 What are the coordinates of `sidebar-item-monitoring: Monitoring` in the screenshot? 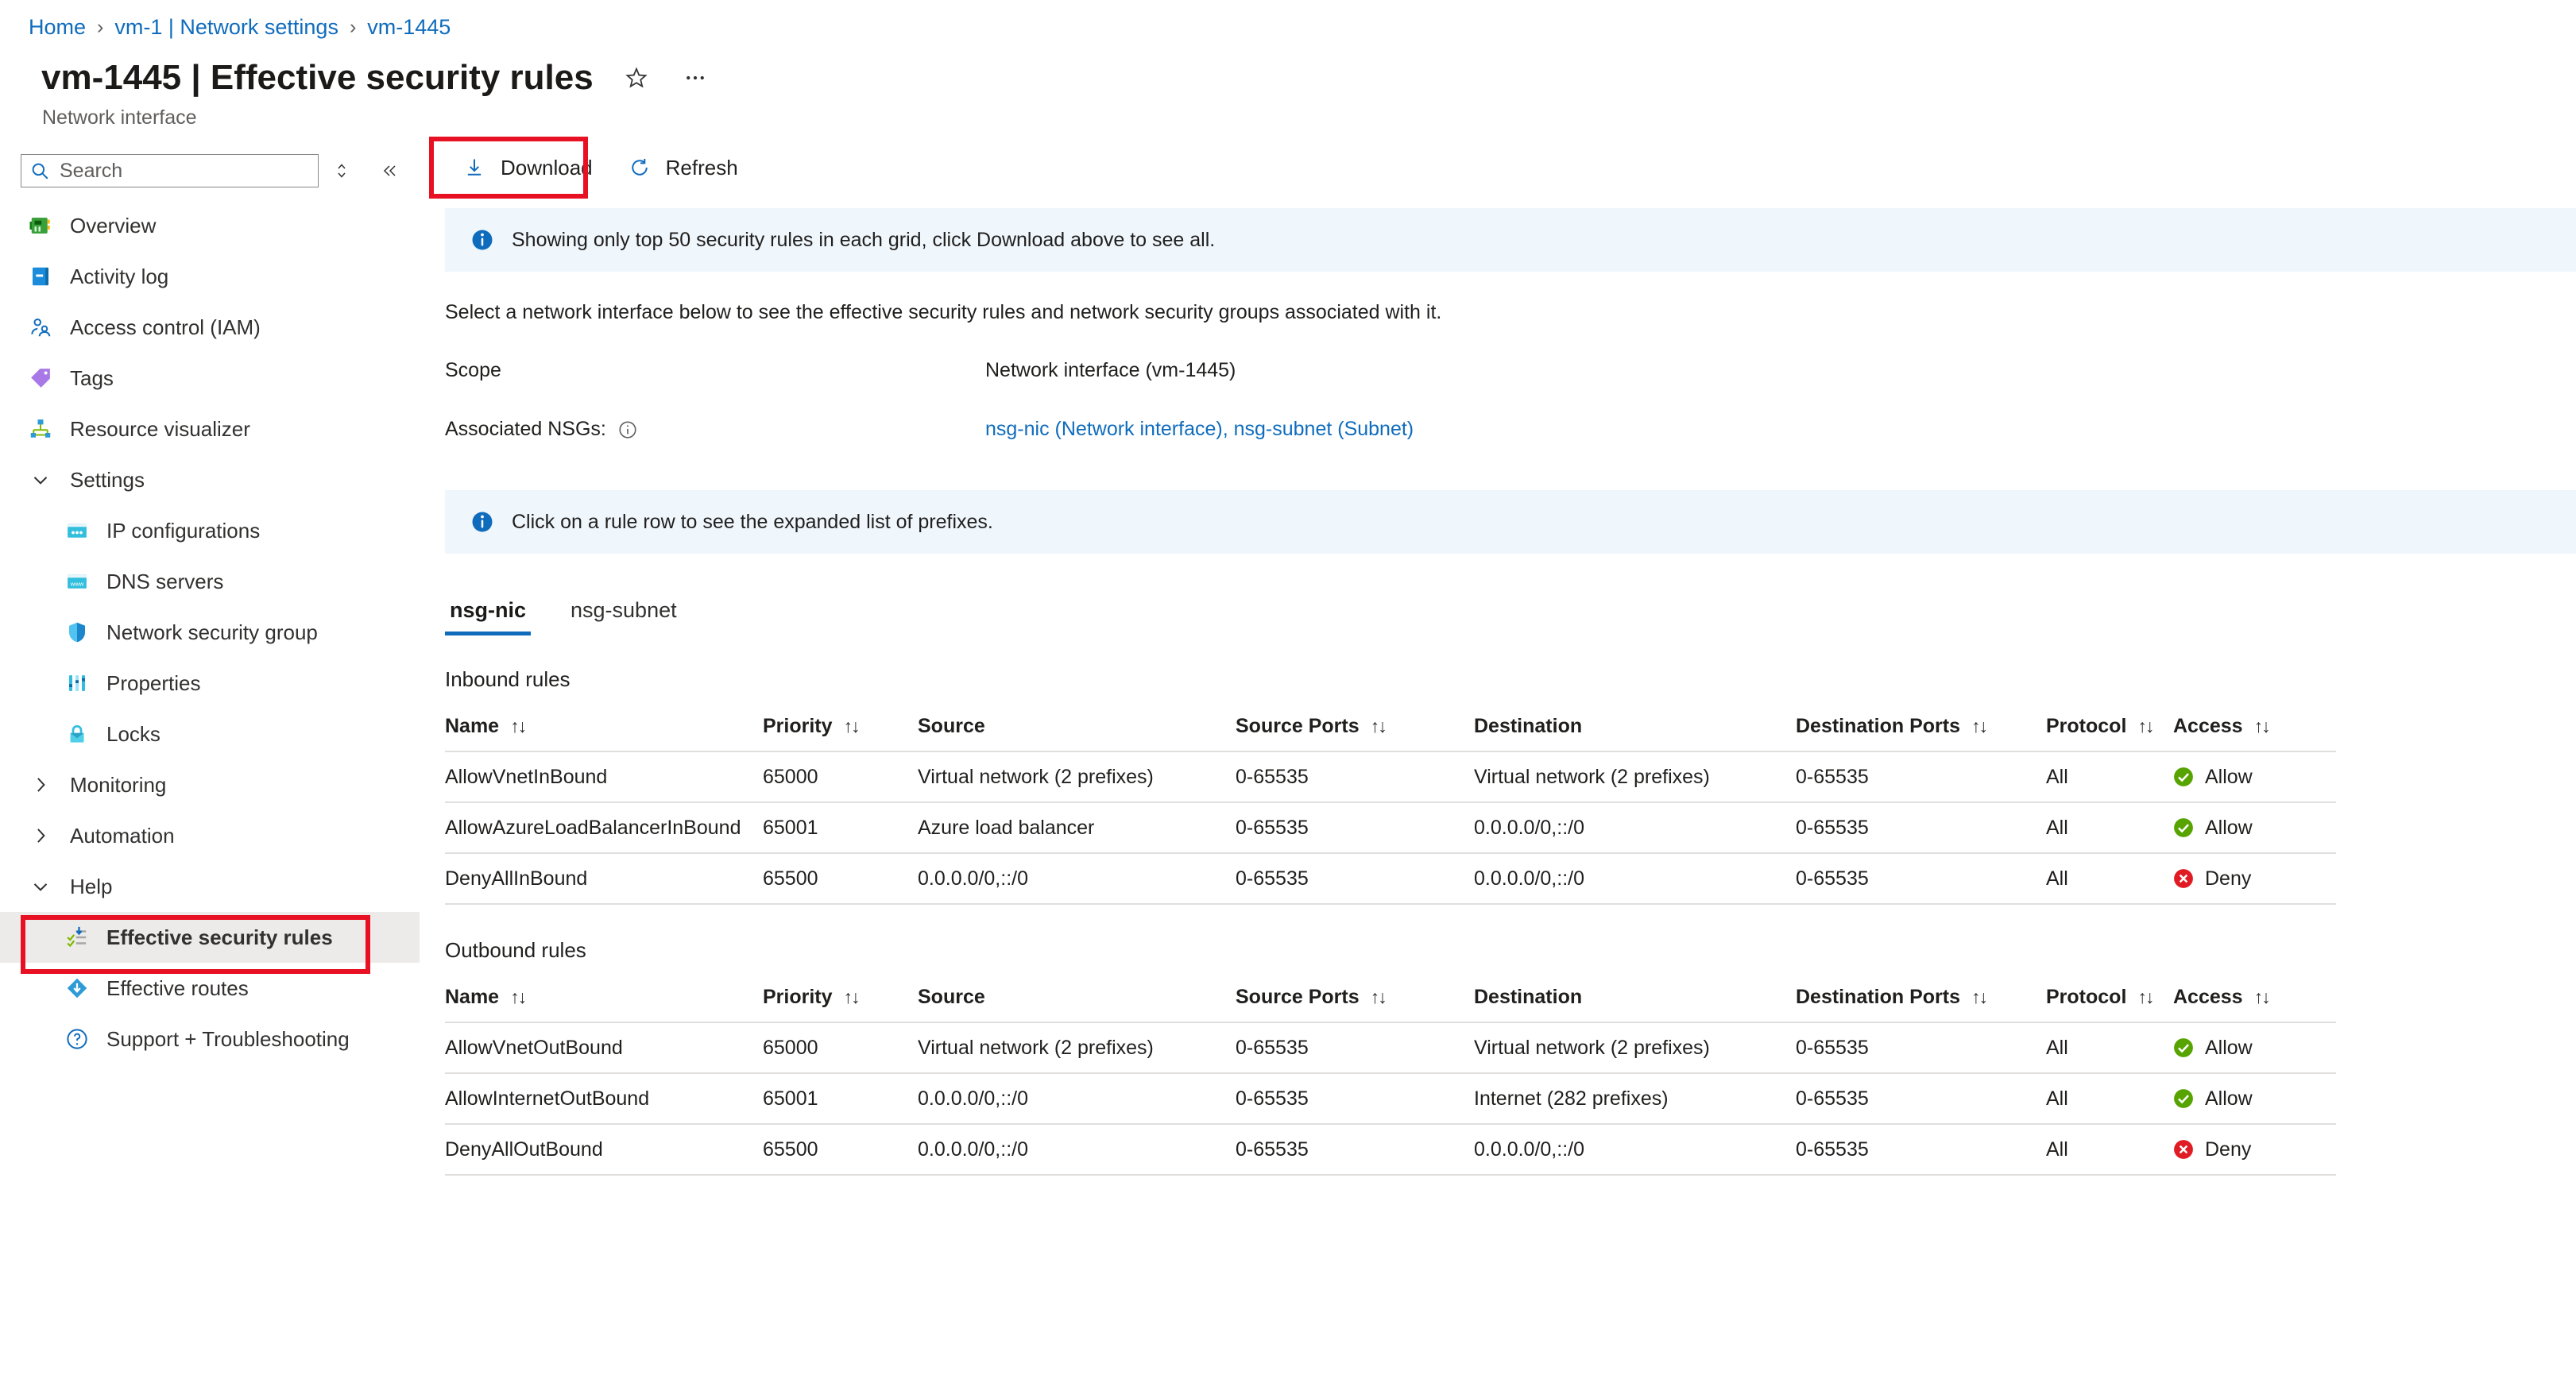 It's located at (210, 784).